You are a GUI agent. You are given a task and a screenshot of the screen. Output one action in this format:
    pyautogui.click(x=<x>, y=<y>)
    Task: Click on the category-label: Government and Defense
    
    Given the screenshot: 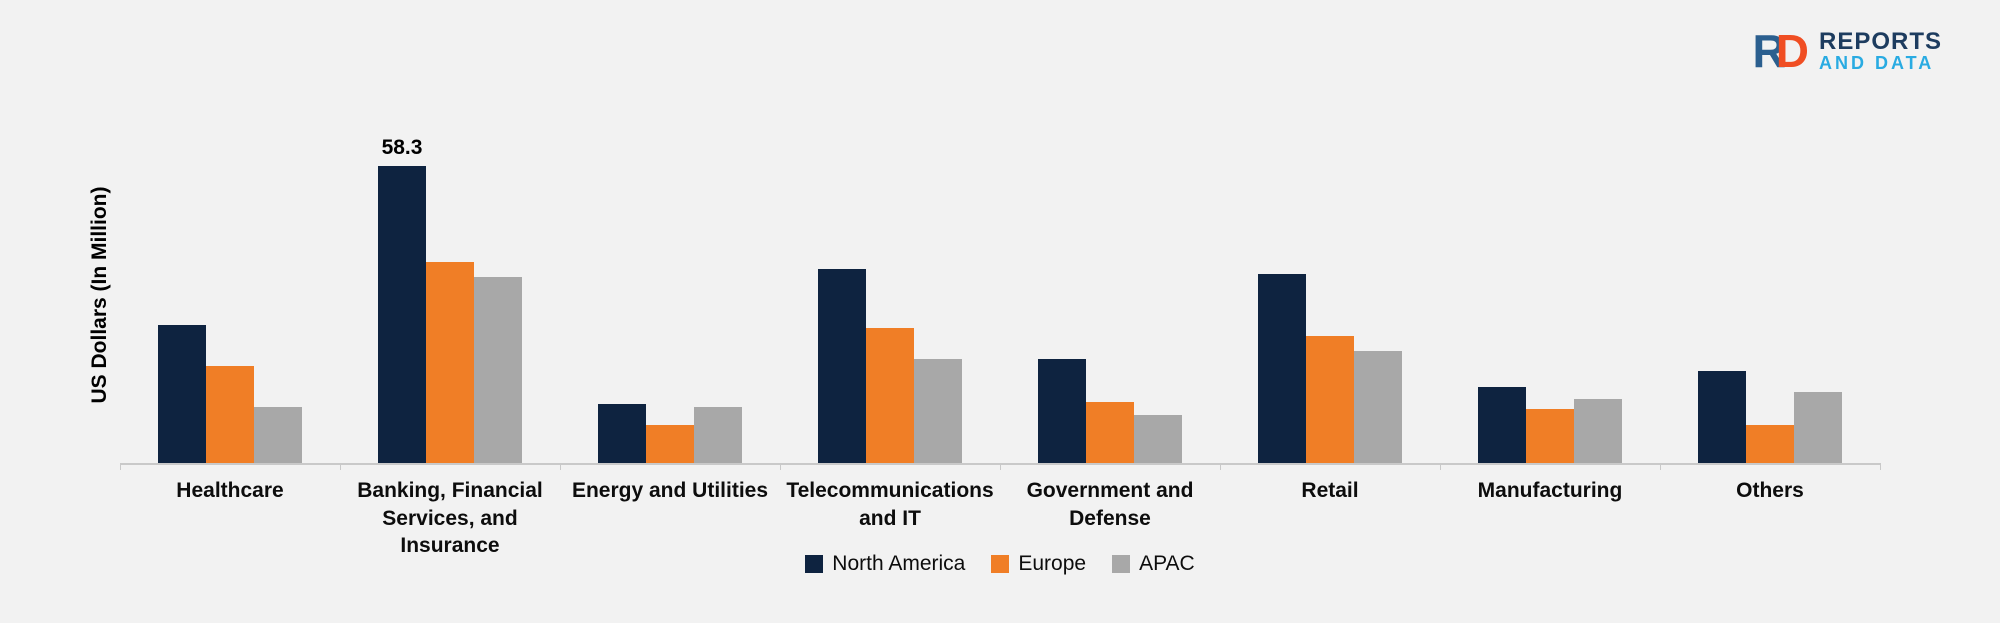 What is the action you would take?
    pyautogui.click(x=1110, y=518)
    